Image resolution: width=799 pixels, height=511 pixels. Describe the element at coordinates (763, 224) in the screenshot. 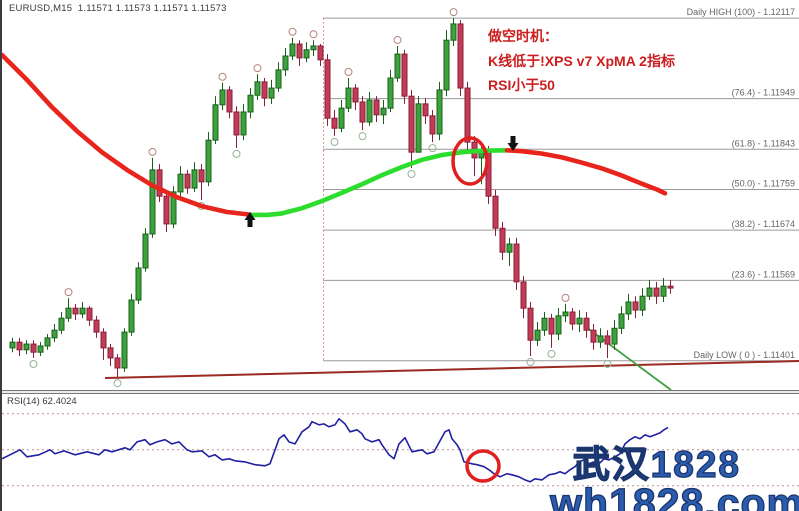

I see `fib-level-label: (38.2) - 1.11674` at that location.